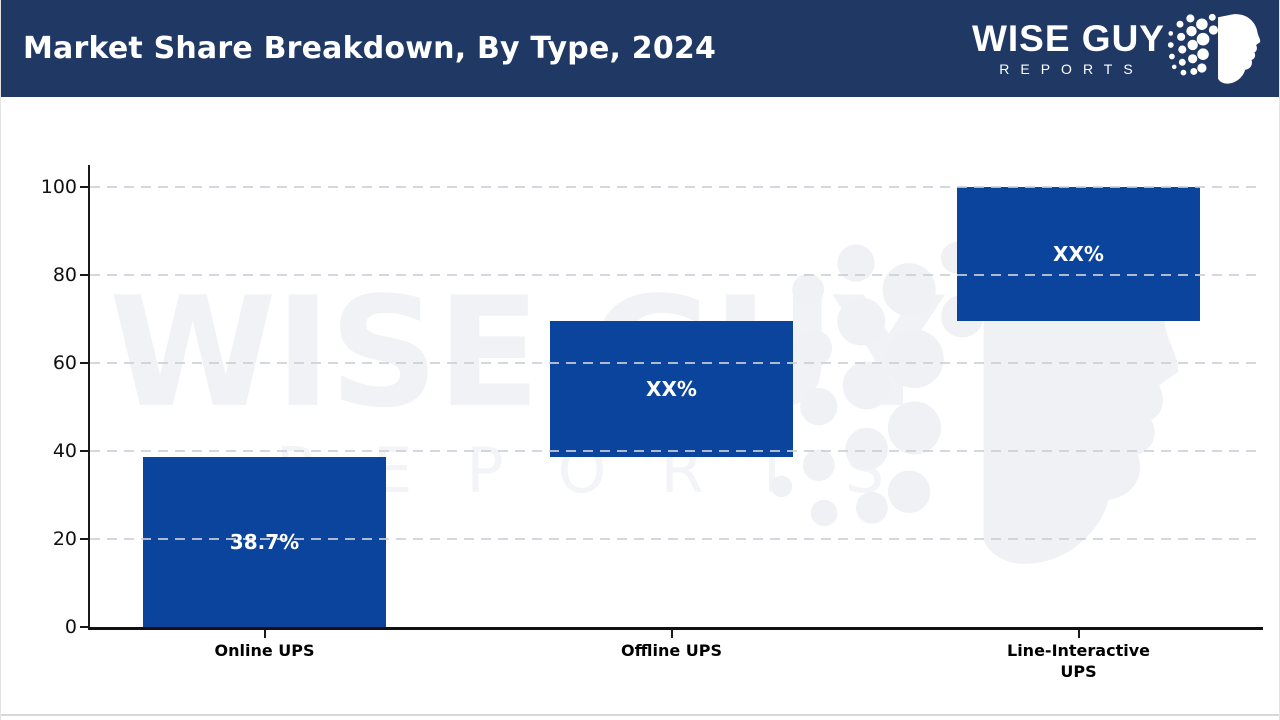 This screenshot has width=1280, height=720. I want to click on y-tick-label: 60, so click(64, 363).